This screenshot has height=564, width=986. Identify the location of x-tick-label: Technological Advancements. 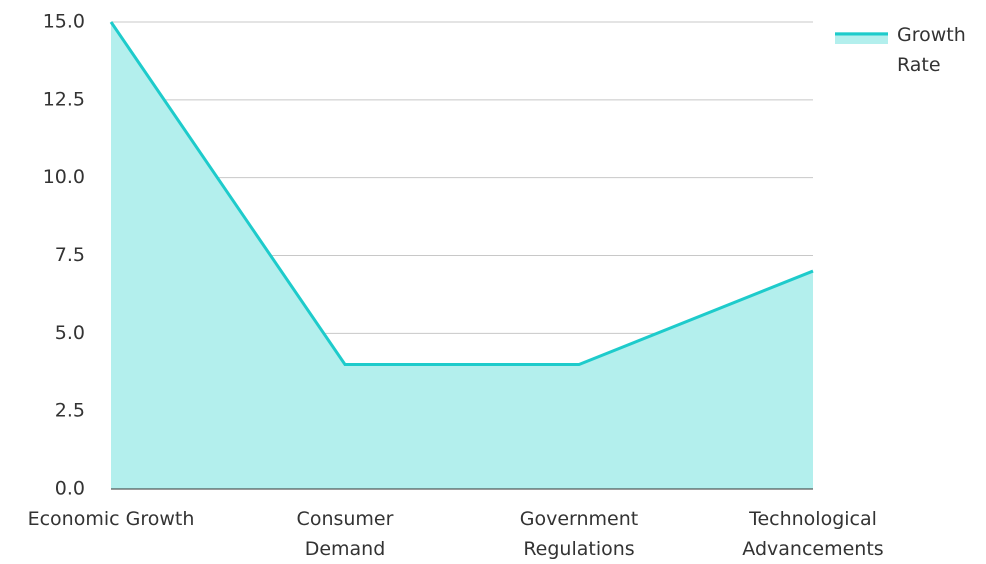
(813, 534).